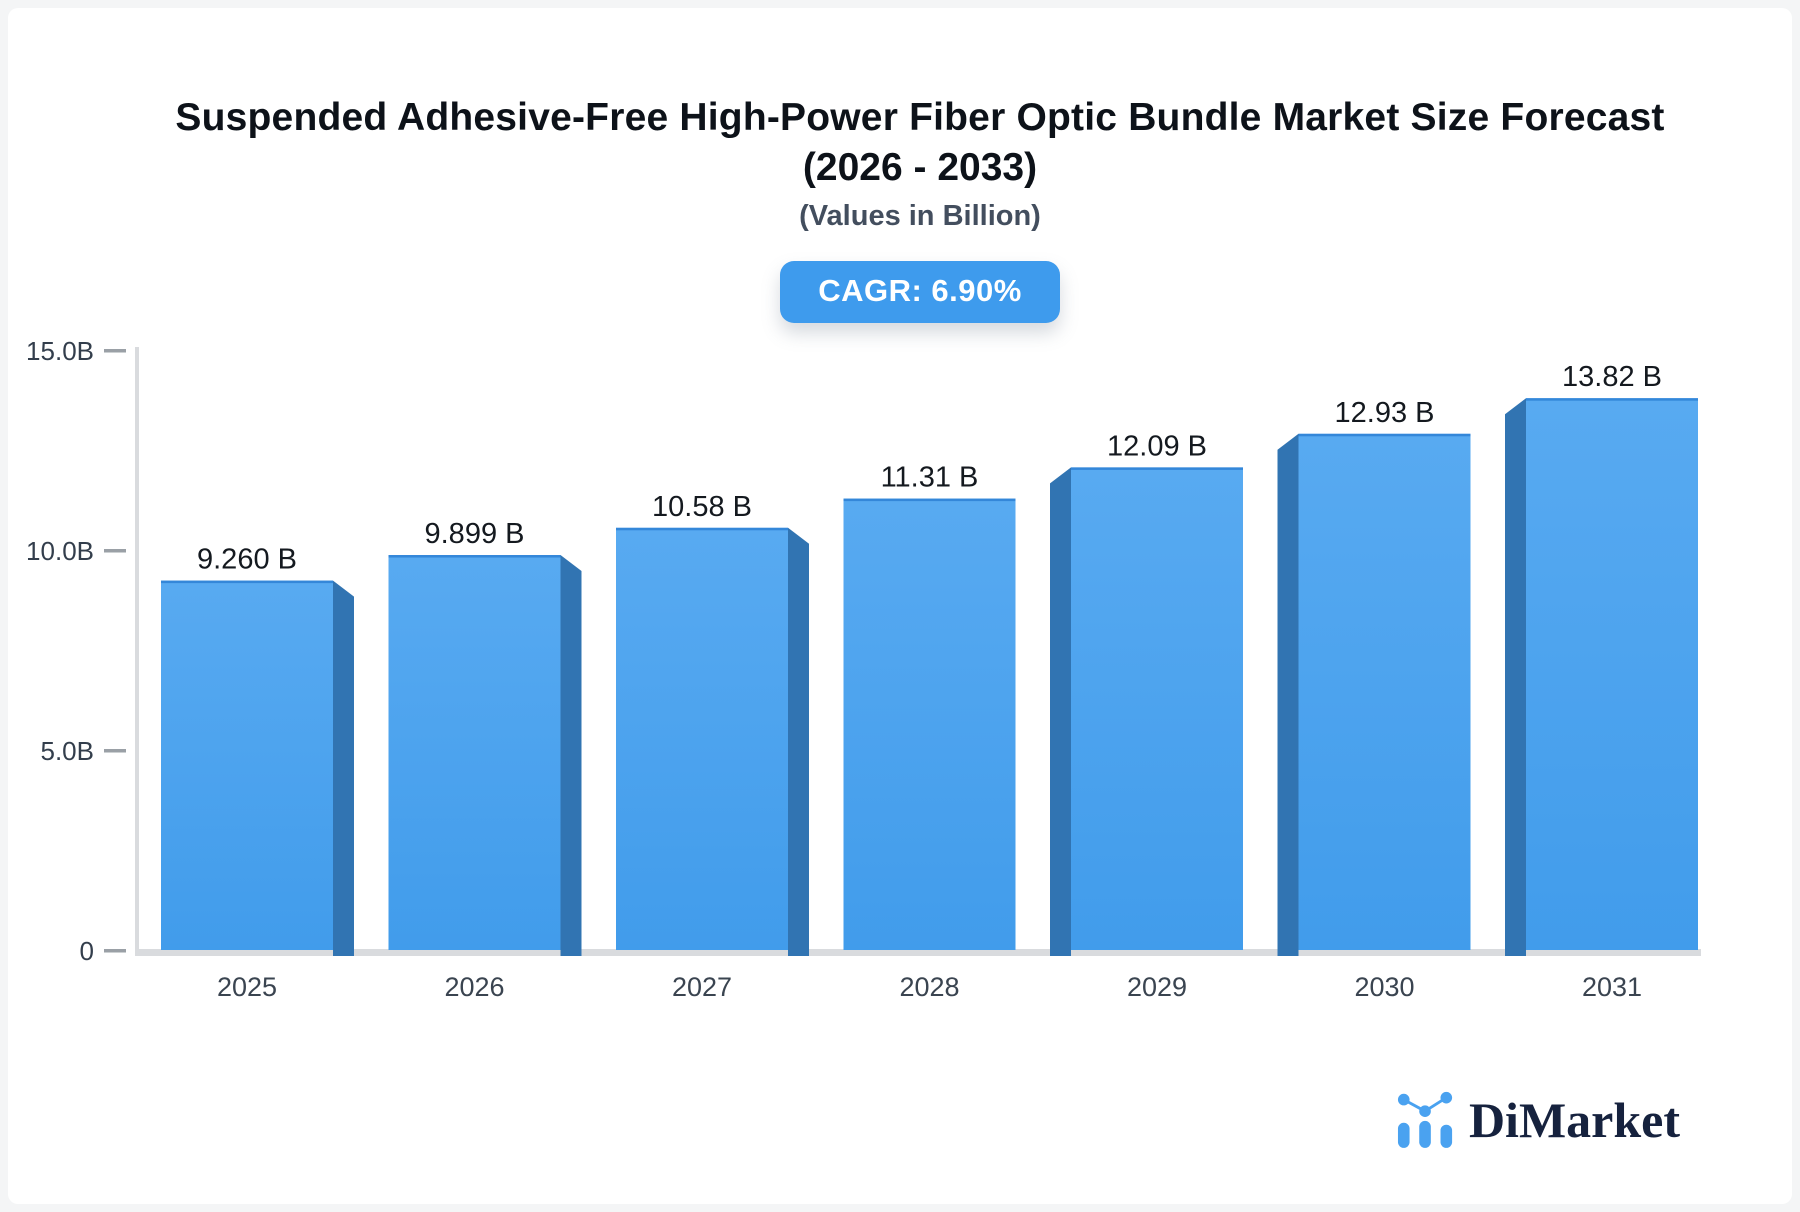 Image resolution: width=1800 pixels, height=1212 pixels. What do you see at coordinates (247, 560) in the screenshot?
I see `bar-value-label: 9.260 B` at bounding box center [247, 560].